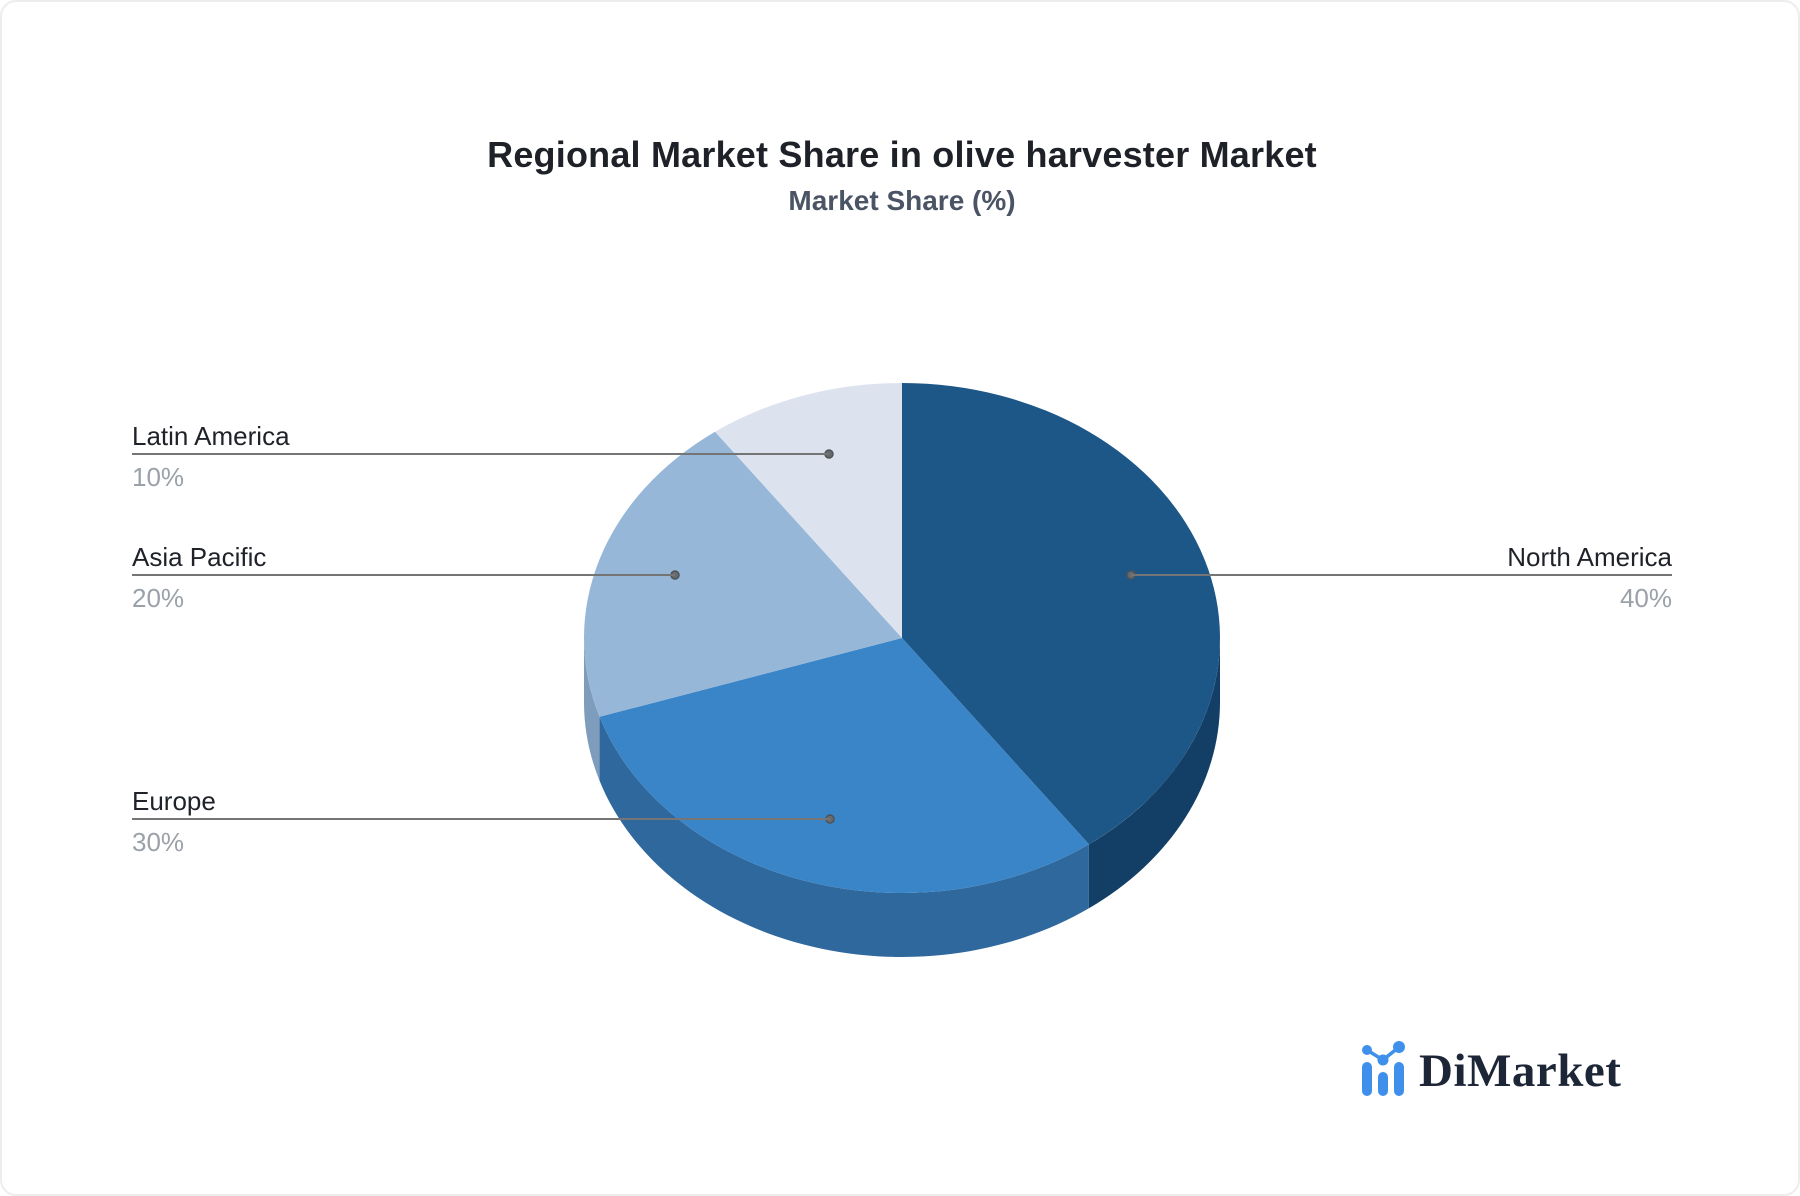  I want to click on leader-line-north-america, so click(1401, 575).